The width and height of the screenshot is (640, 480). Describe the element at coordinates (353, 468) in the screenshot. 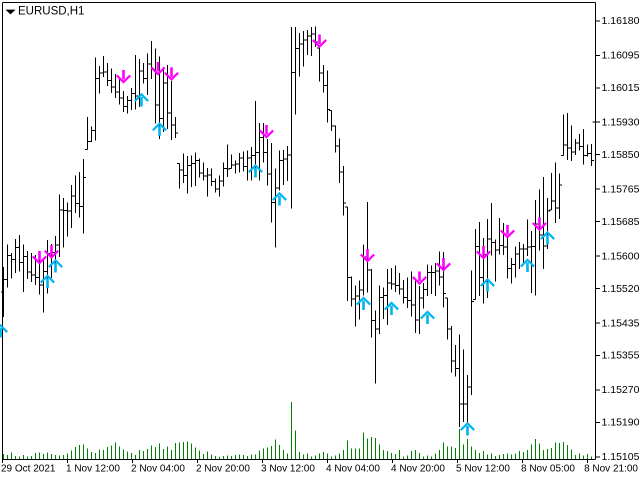

I see `svg-text: 4 Nov 04:00` at that location.